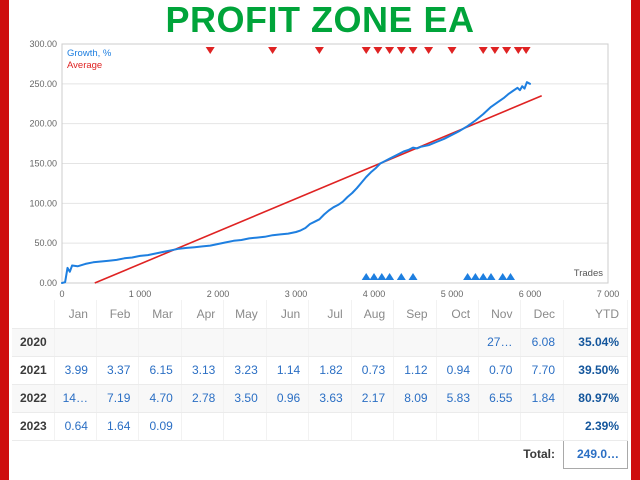 The width and height of the screenshot is (640, 480). I want to click on ytd-column-header: YTD, so click(595, 314).